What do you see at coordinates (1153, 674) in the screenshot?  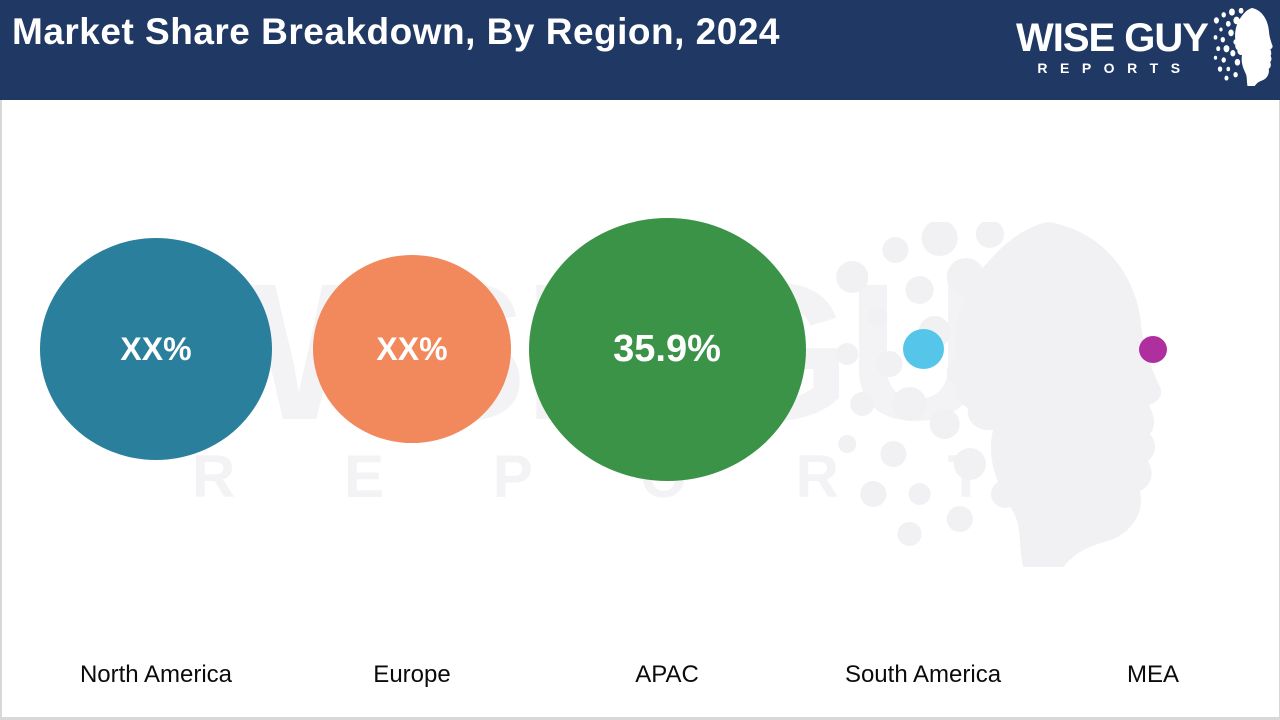 I see `category-label-mea: MEA` at bounding box center [1153, 674].